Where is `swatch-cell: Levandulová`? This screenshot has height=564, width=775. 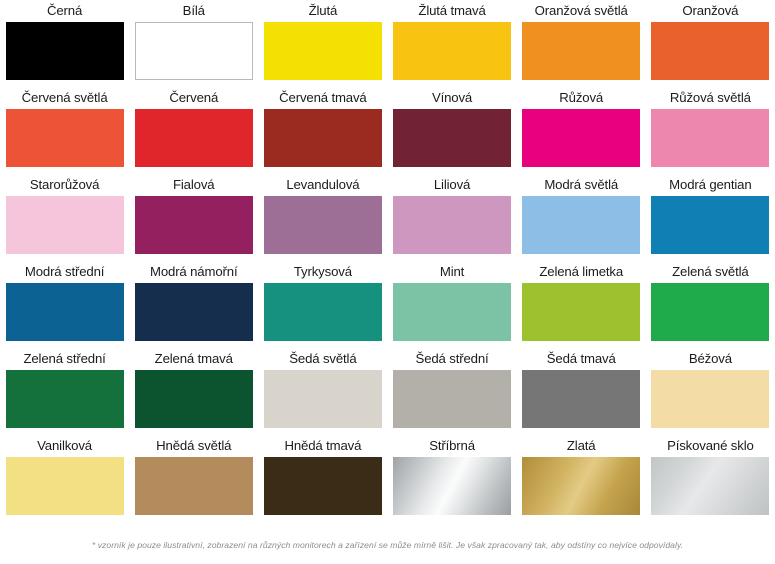 swatch-cell: Levandulová is located at coordinates (322, 217).